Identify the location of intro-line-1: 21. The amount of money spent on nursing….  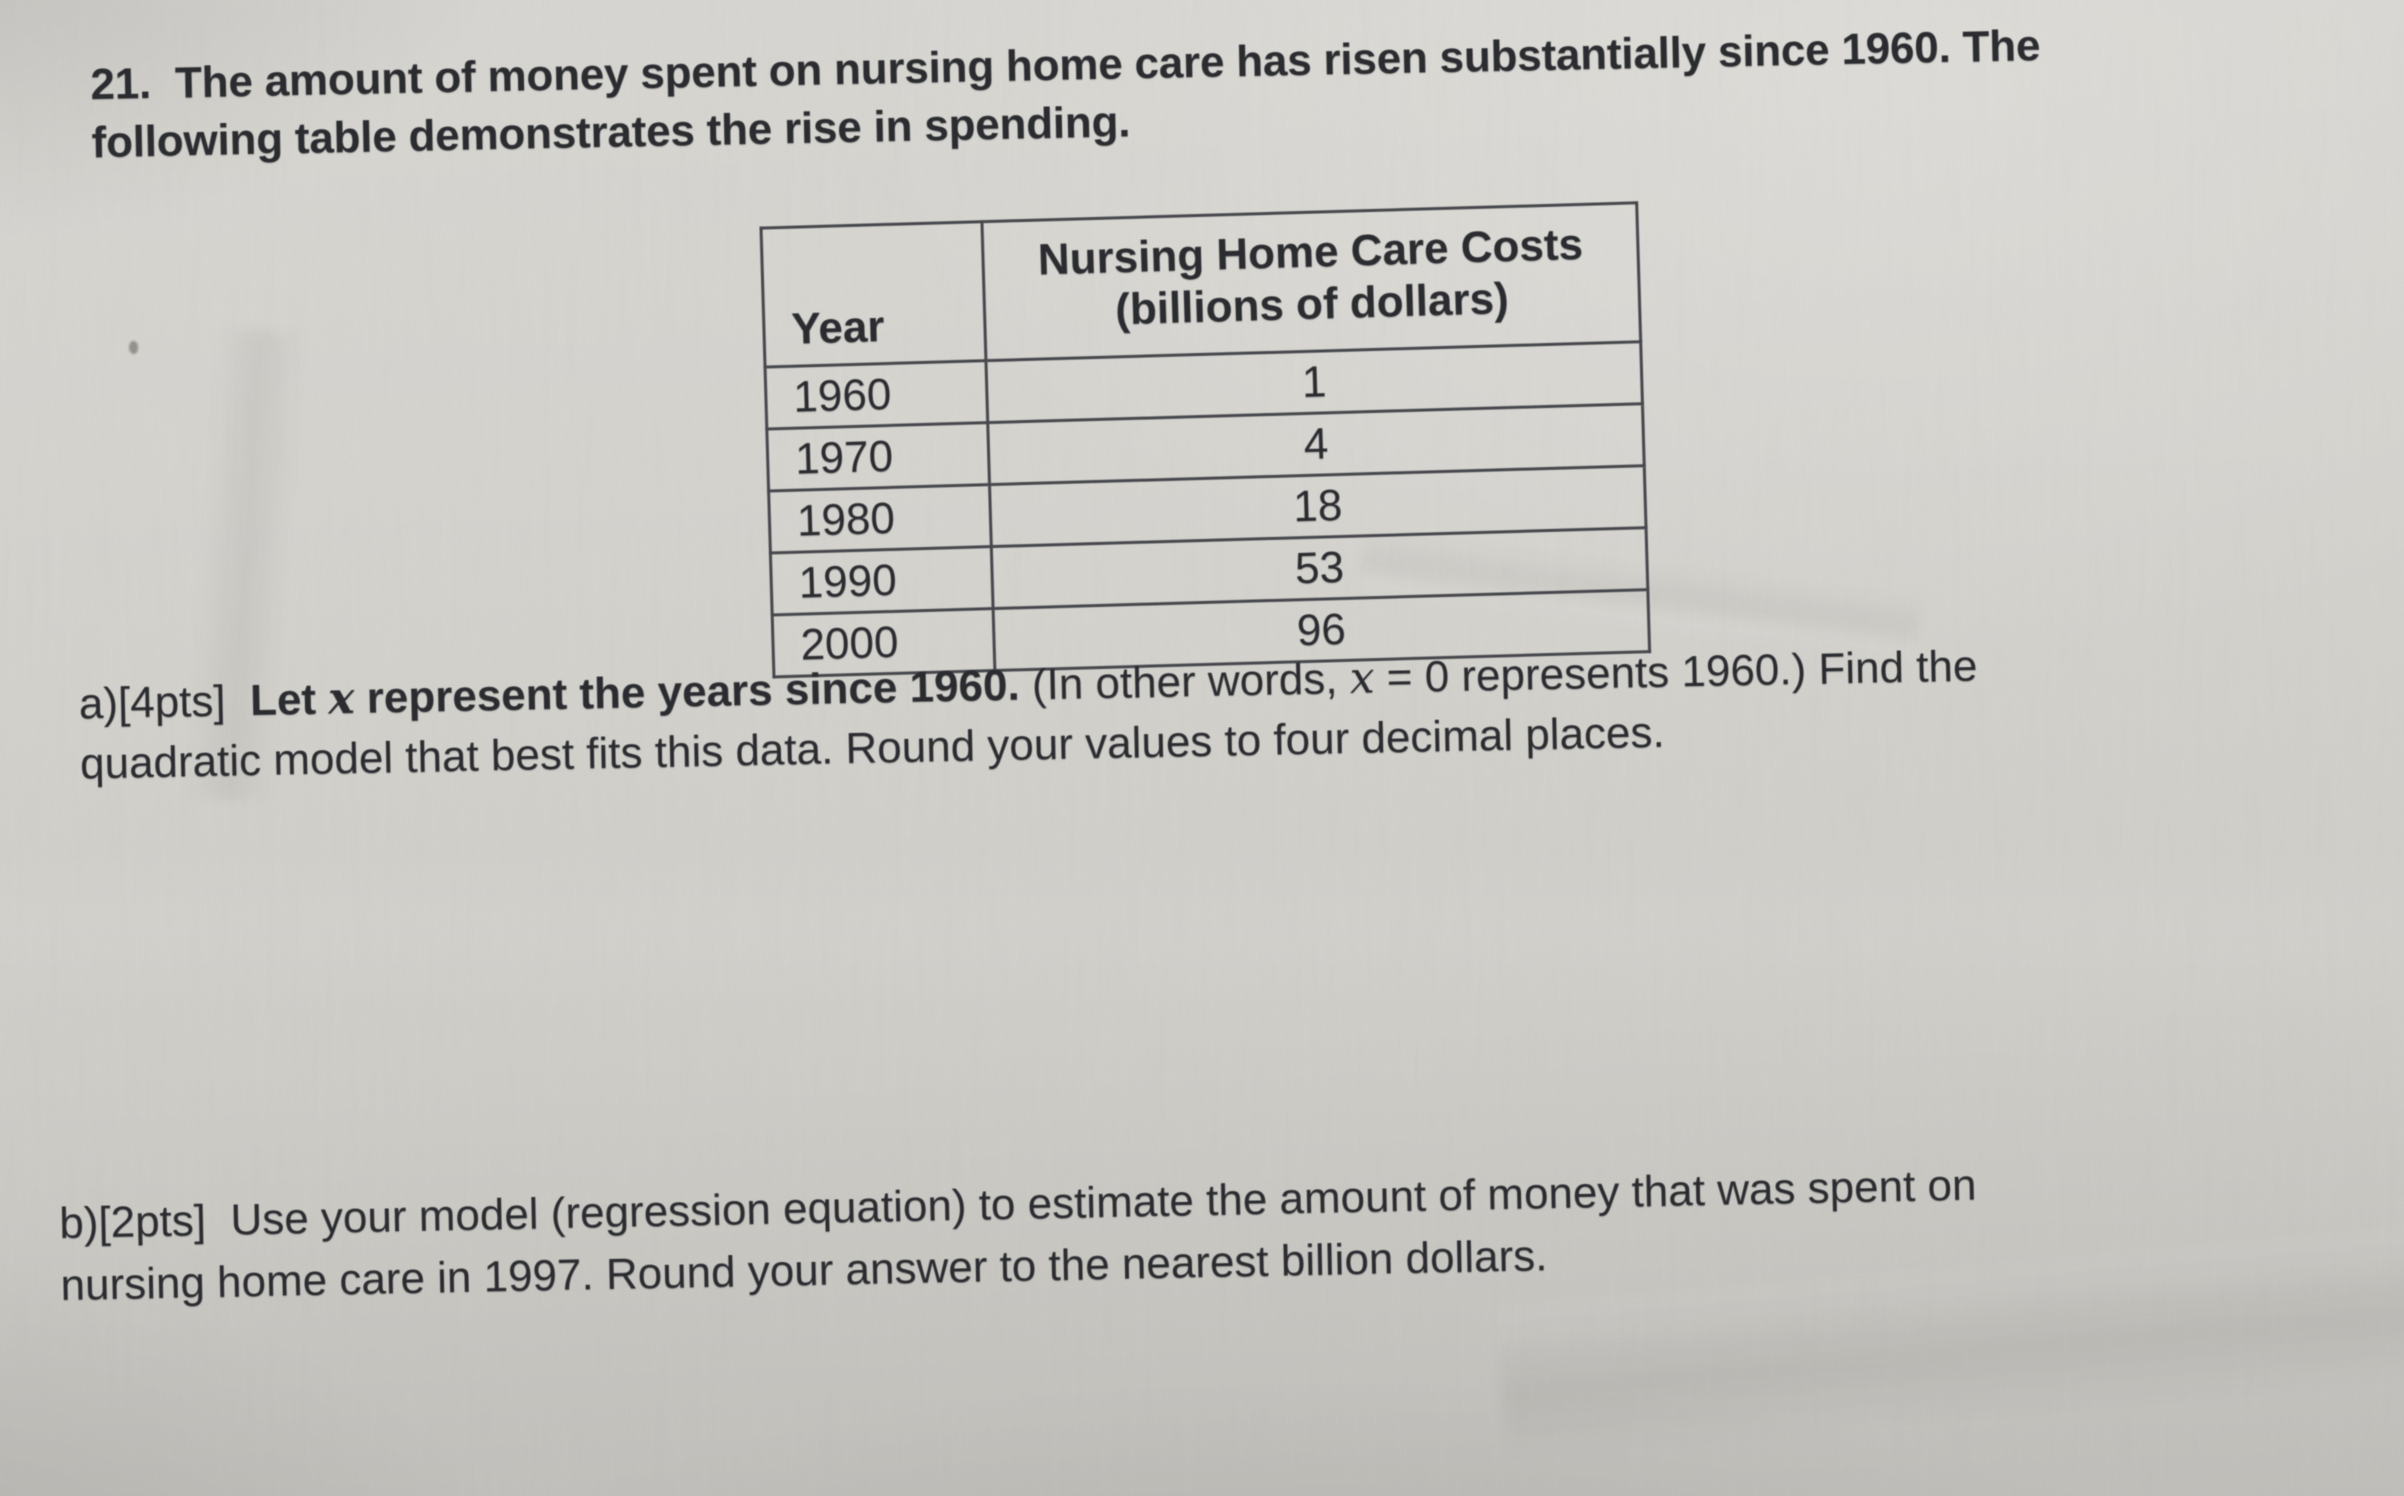
(1065, 65).